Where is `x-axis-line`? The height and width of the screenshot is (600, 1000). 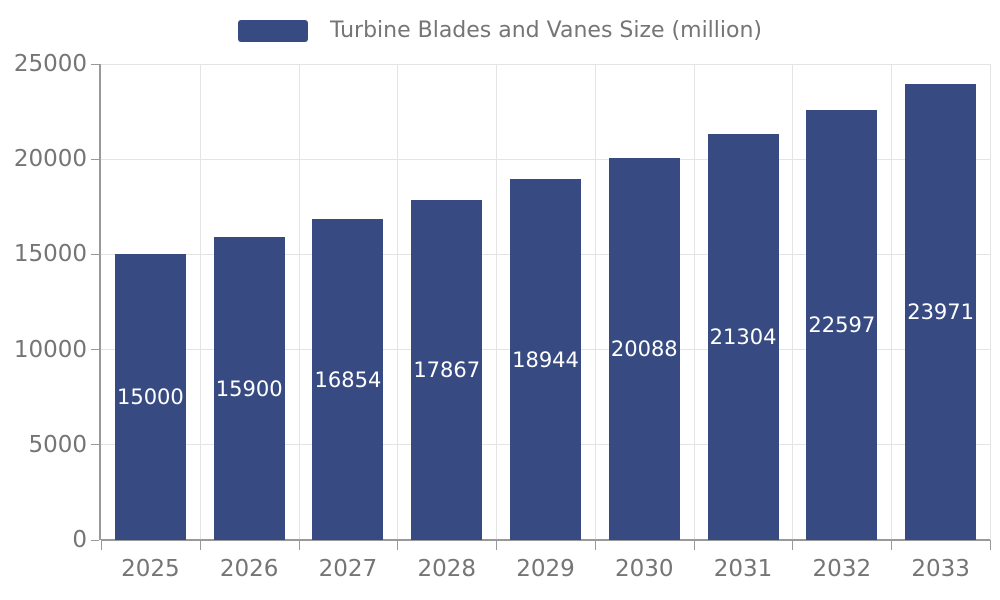 x-axis-line is located at coordinates (545, 540).